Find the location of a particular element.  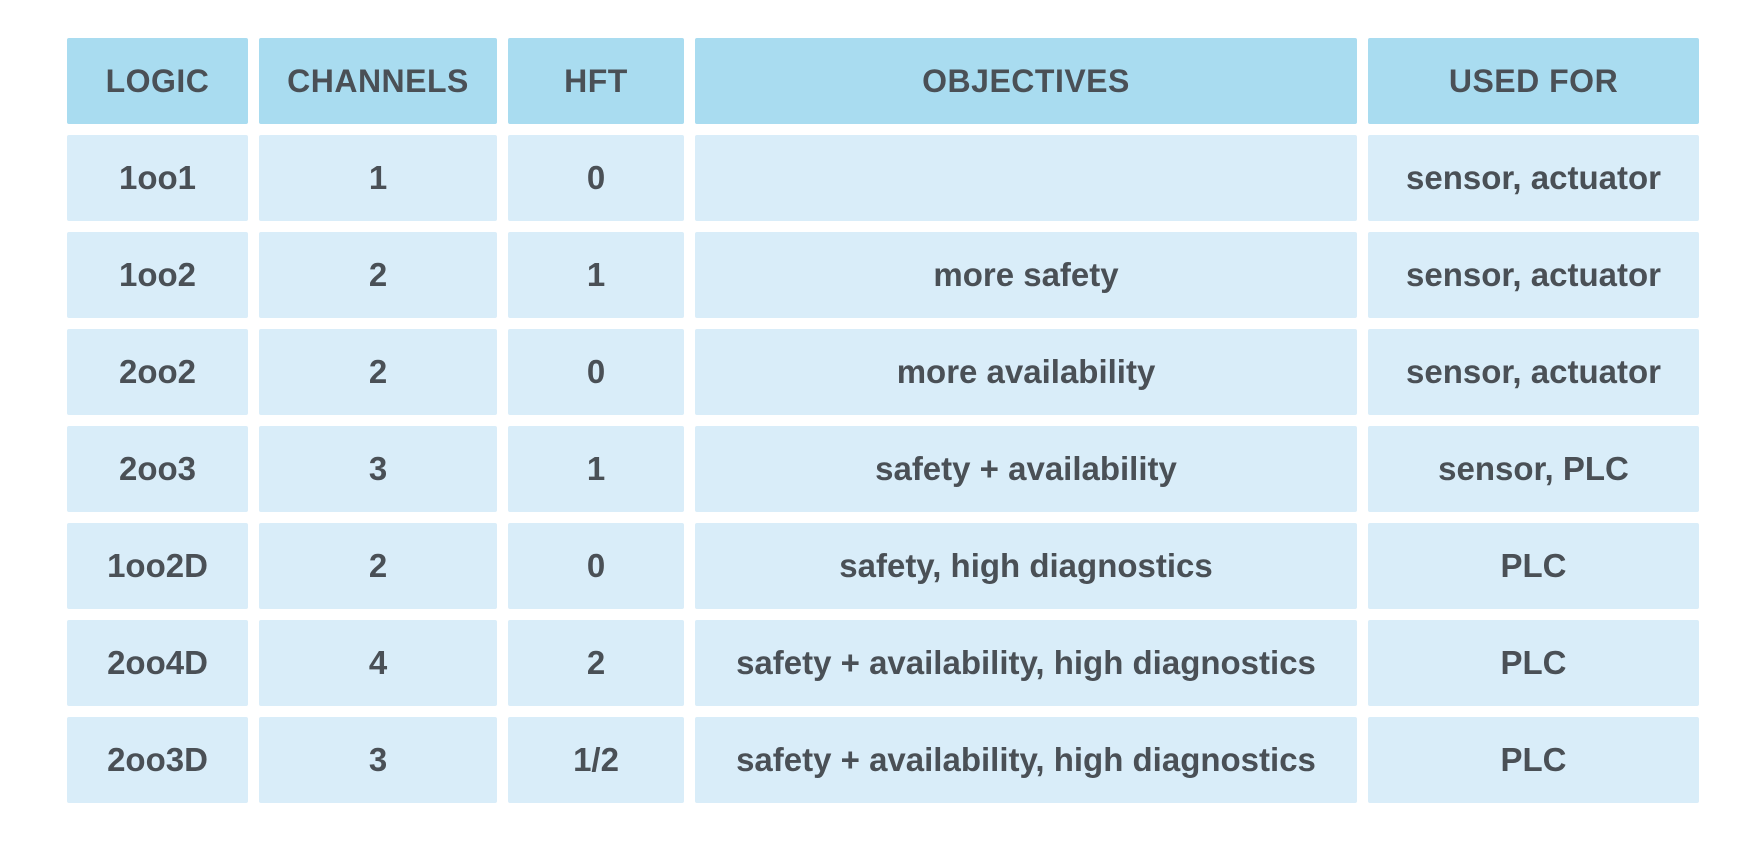

cell-logic: 1oo2 is located at coordinates (157, 275).